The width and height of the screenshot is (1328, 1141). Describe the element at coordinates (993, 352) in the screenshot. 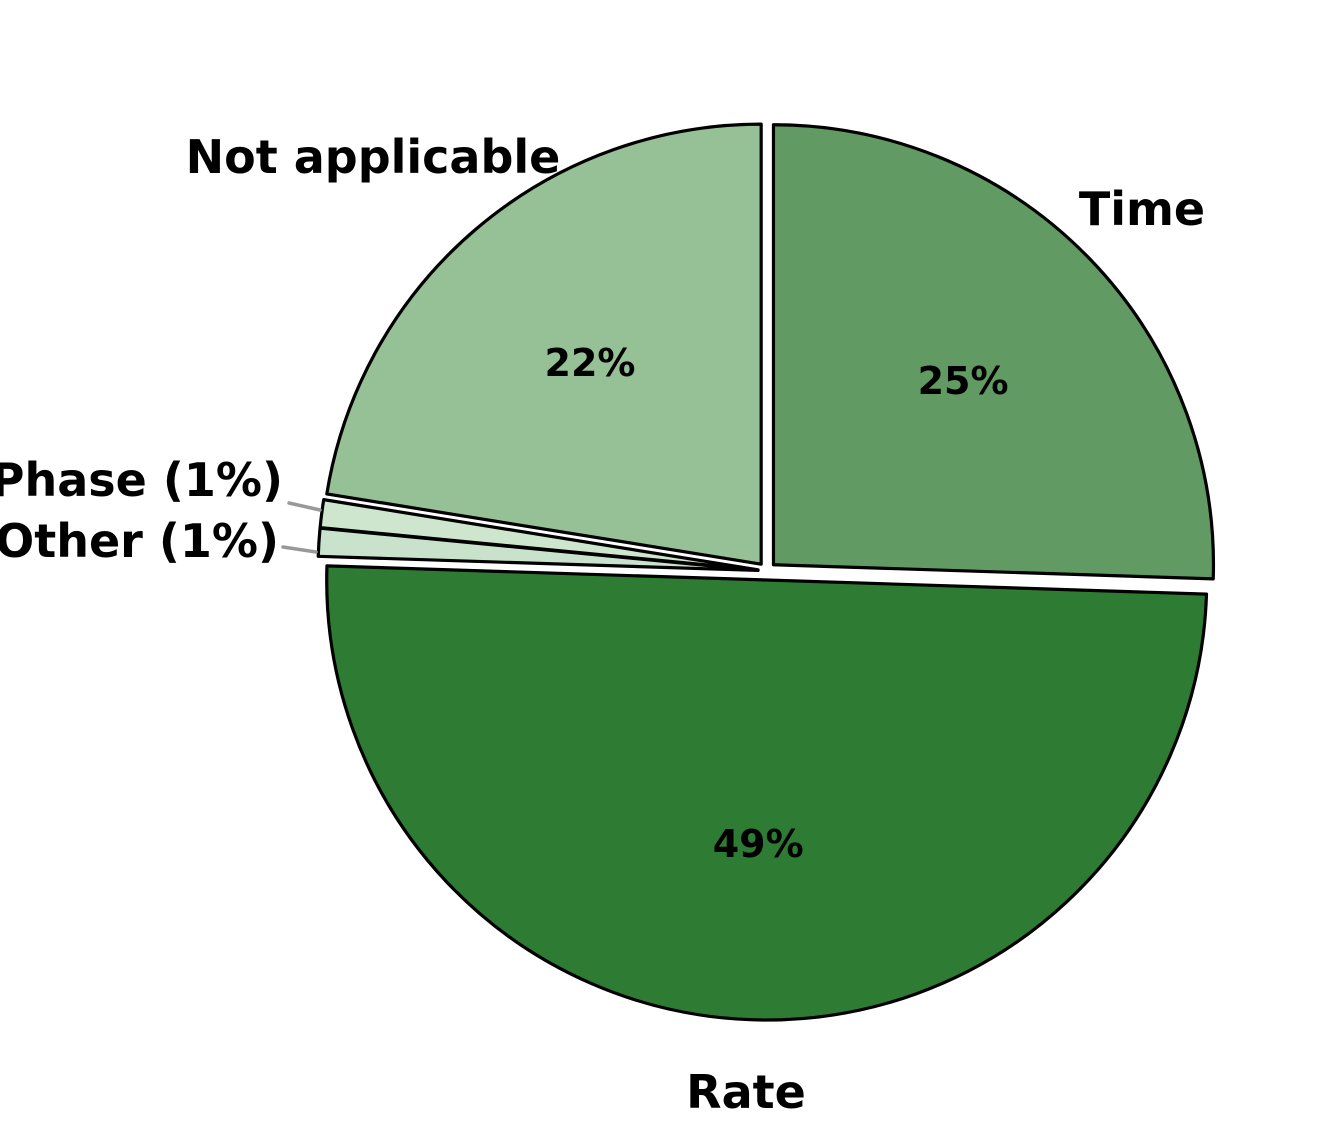

I see `pie-slice-time` at that location.